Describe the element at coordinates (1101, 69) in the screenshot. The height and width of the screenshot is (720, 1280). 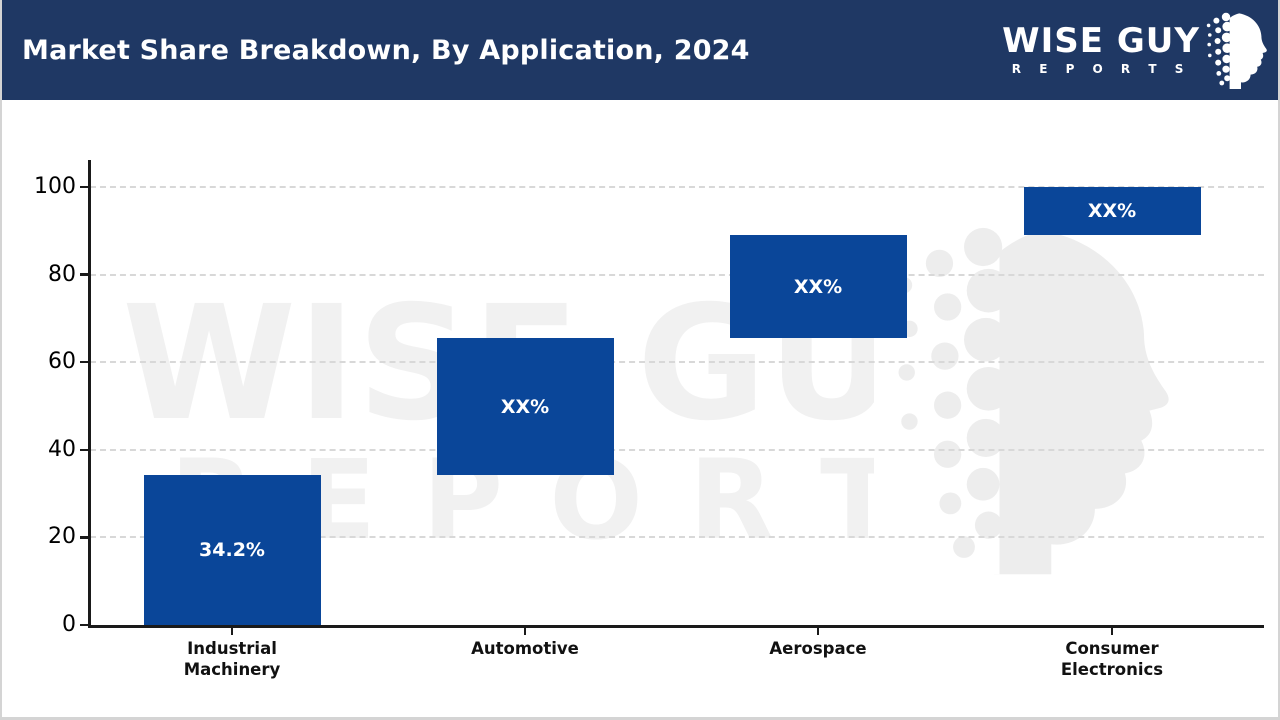
I see `brand-subname: R E P O R T S` at that location.